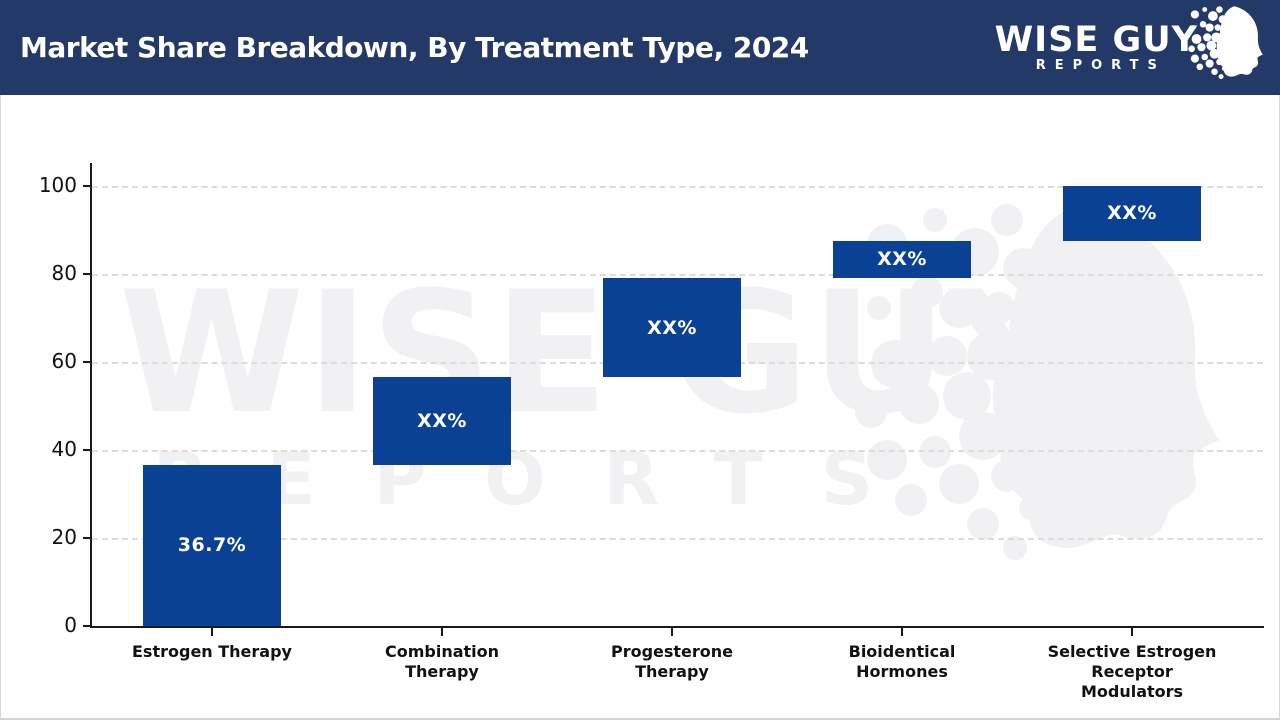 This screenshot has height=720, width=1280. I want to click on bar-estrogen-therapy: 36.7%, so click(212, 545).